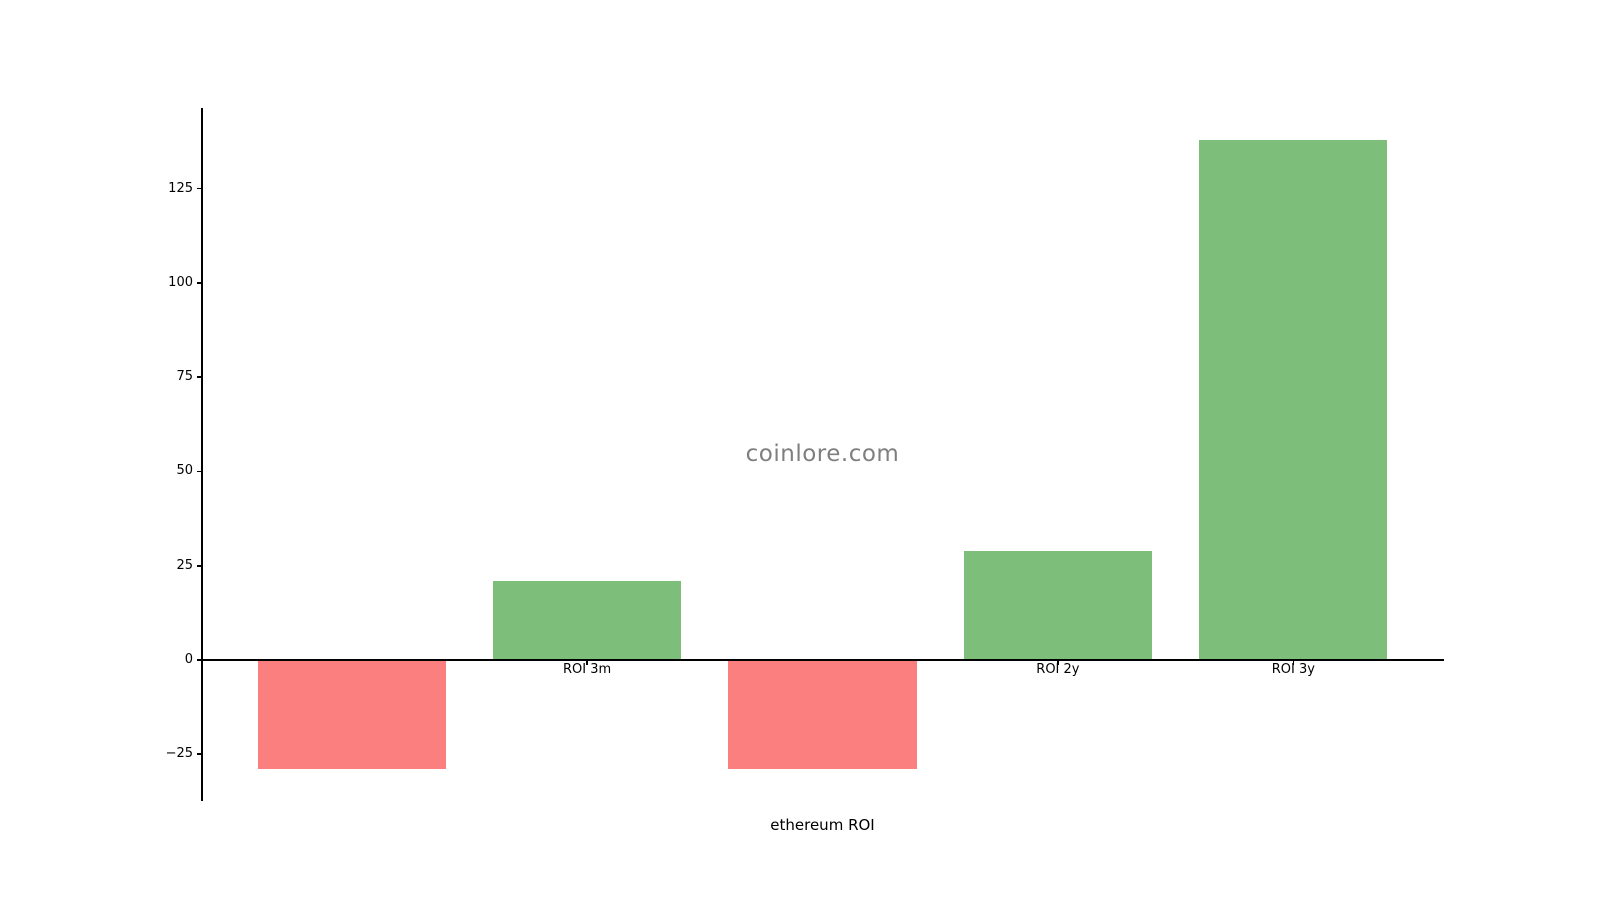 Image resolution: width=1600 pixels, height=900 pixels. What do you see at coordinates (188, 659) in the screenshot?
I see `y-tick-label: 0` at bounding box center [188, 659].